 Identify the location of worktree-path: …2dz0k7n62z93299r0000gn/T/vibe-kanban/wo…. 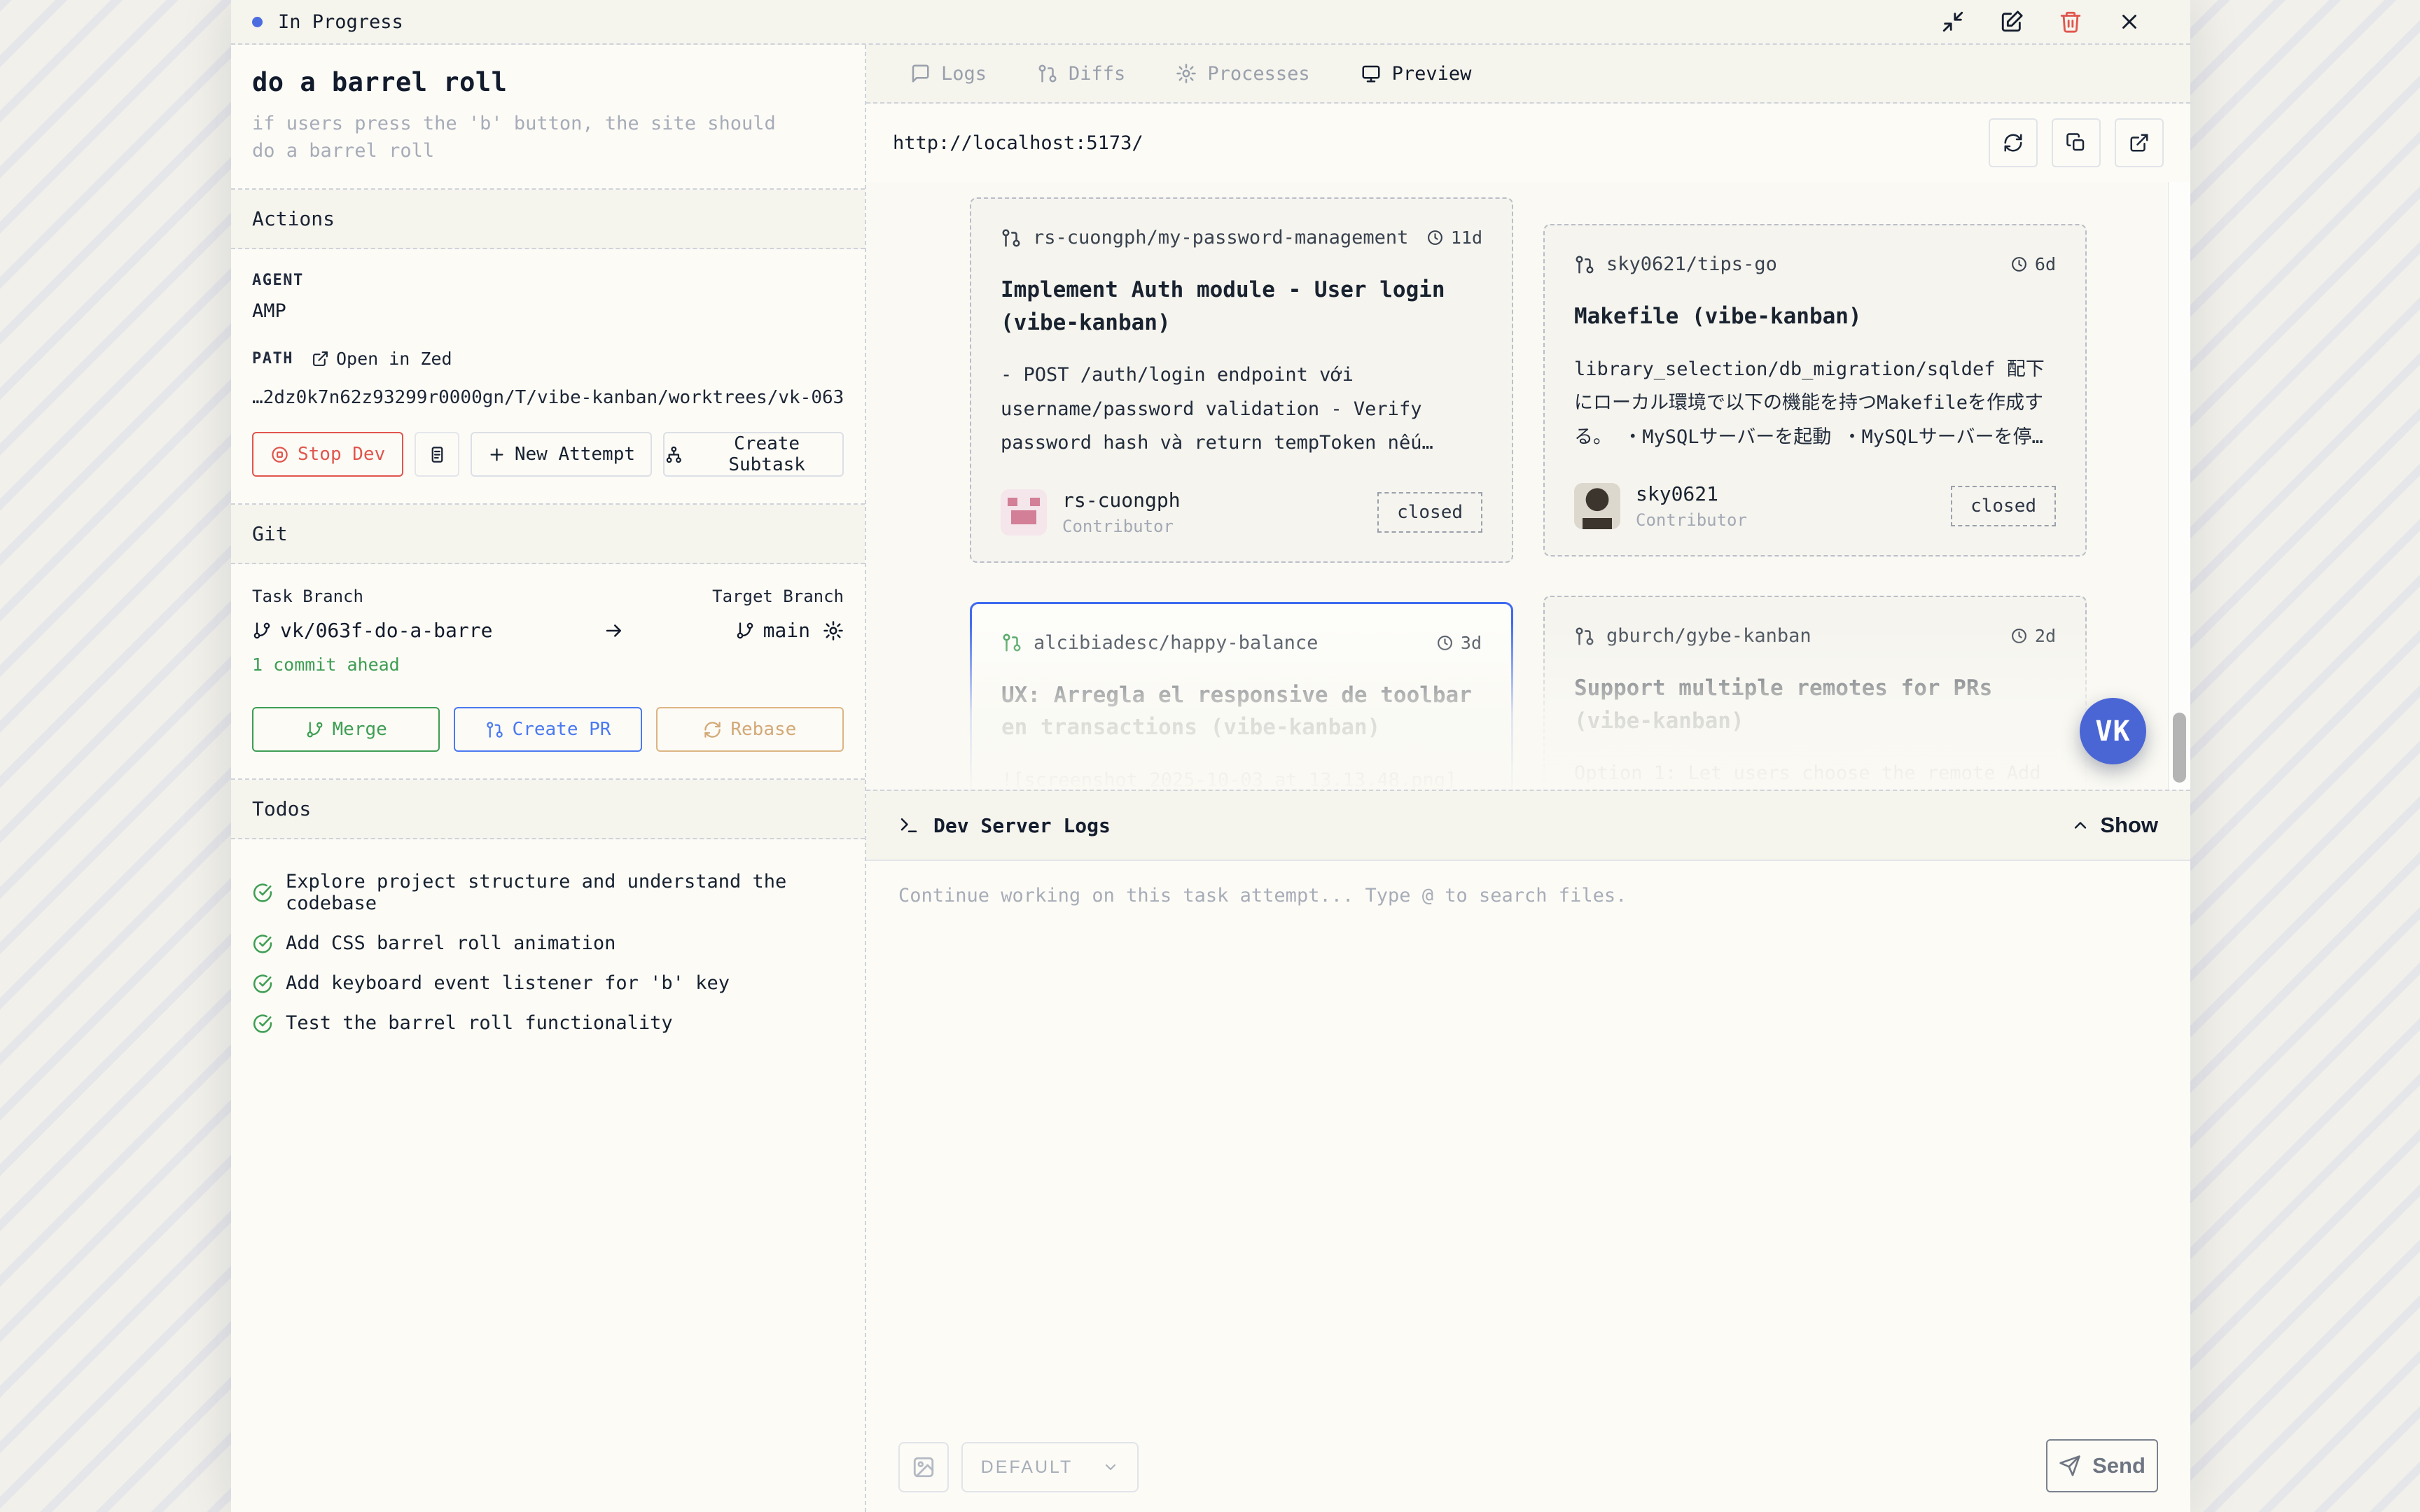
(548, 398).